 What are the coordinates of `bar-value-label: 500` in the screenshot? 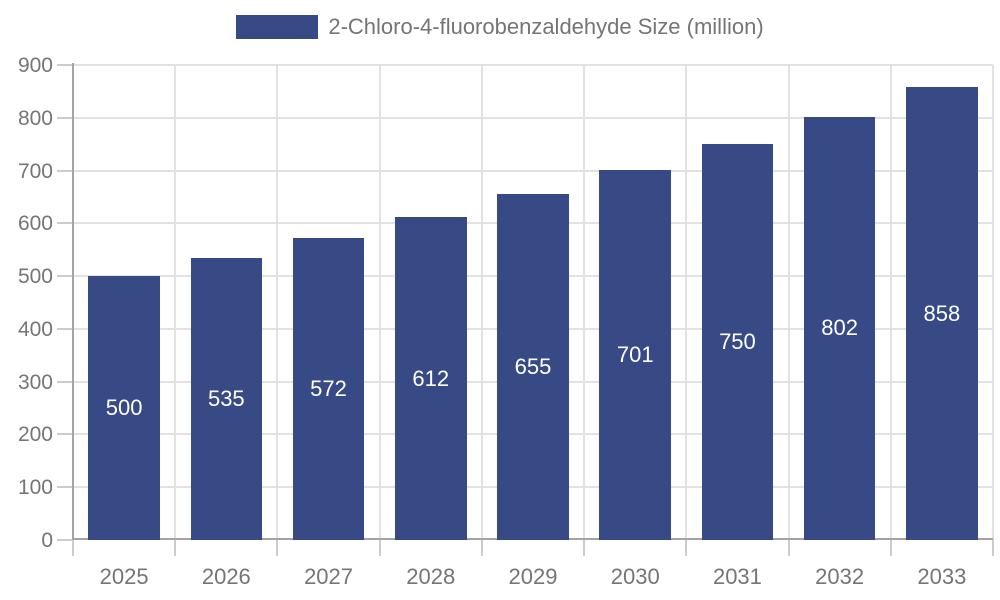 It's located at (124, 408).